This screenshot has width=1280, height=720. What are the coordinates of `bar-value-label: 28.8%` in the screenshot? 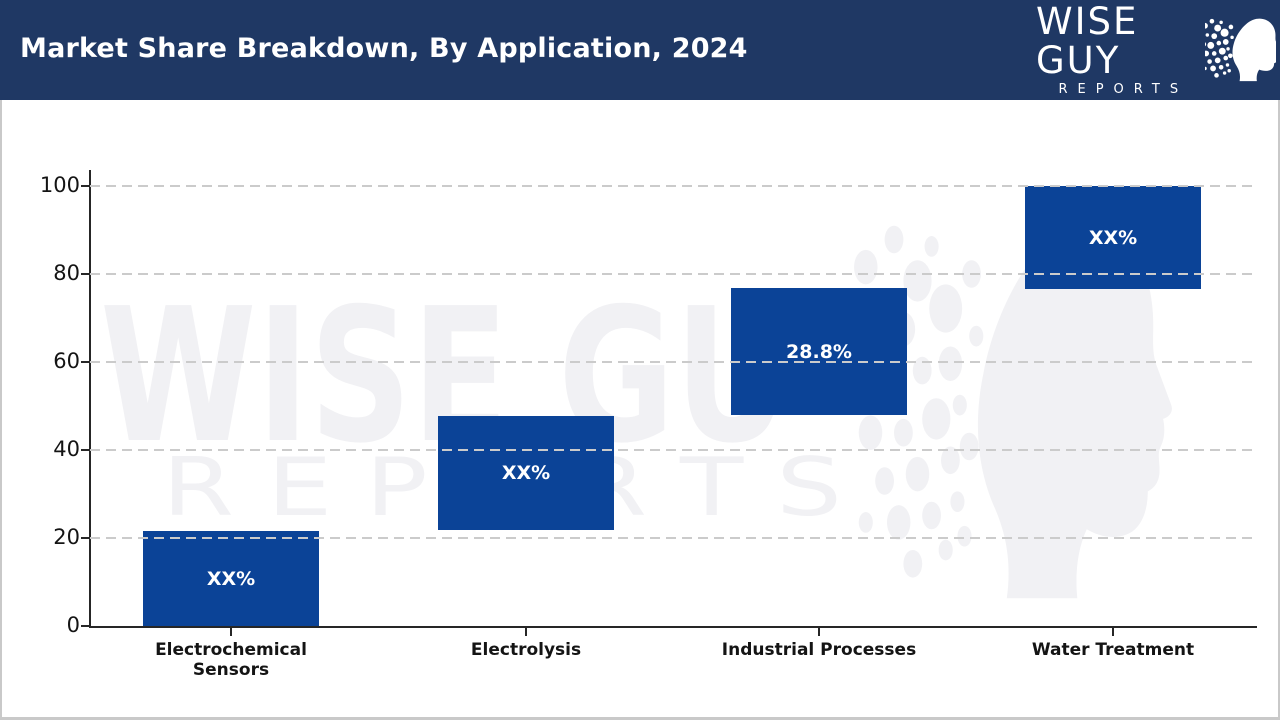 It's located at (819, 351).